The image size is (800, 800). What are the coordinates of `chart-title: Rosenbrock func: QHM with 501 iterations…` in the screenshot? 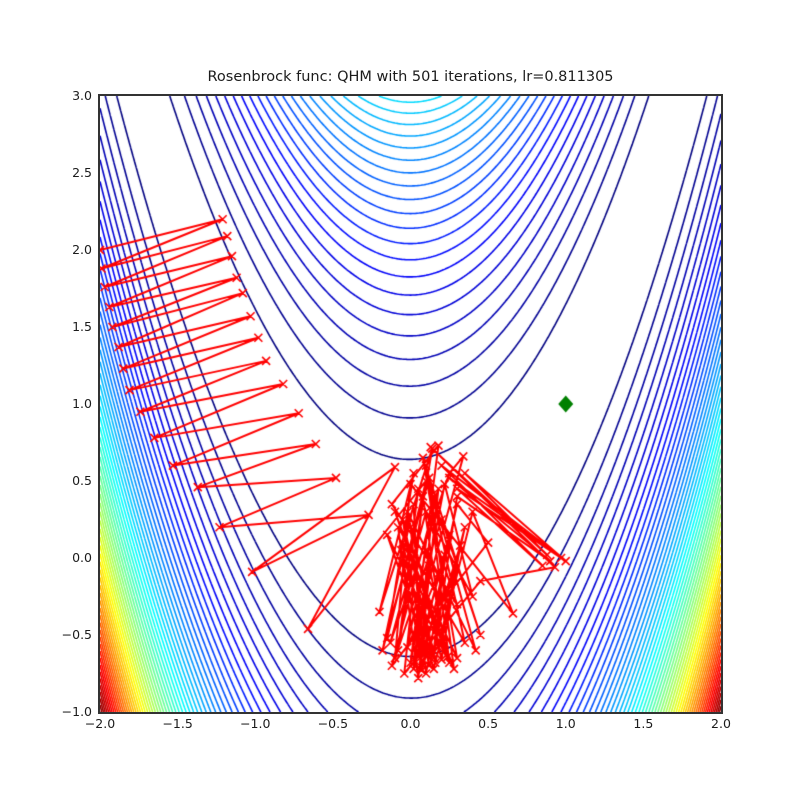 It's located at (410, 77).